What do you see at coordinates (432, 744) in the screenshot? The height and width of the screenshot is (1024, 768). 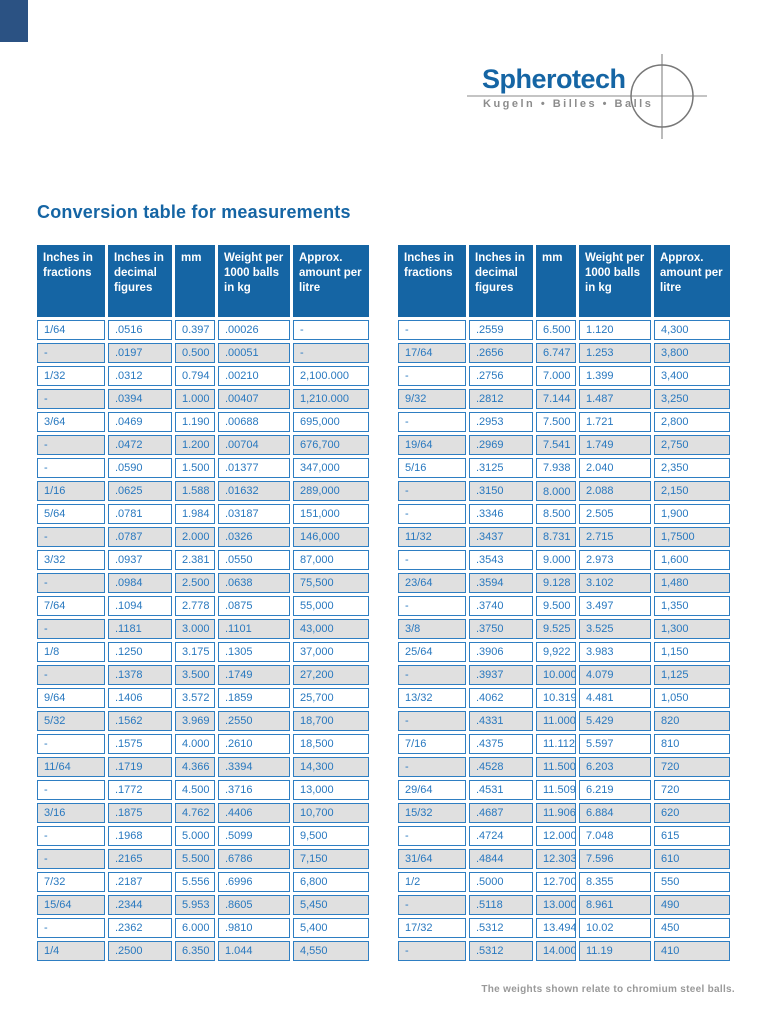 I see `table-cell: 7/16` at bounding box center [432, 744].